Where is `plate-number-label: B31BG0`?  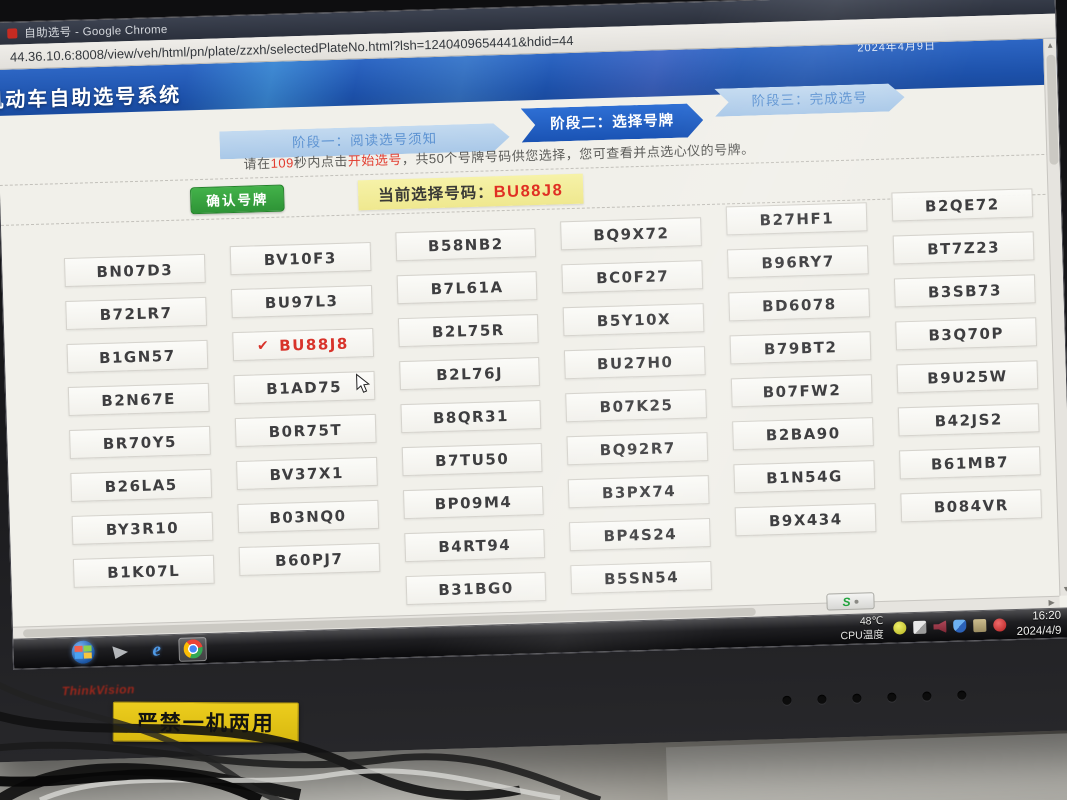
plate-number-label: B31BG0 is located at coordinates (476, 588).